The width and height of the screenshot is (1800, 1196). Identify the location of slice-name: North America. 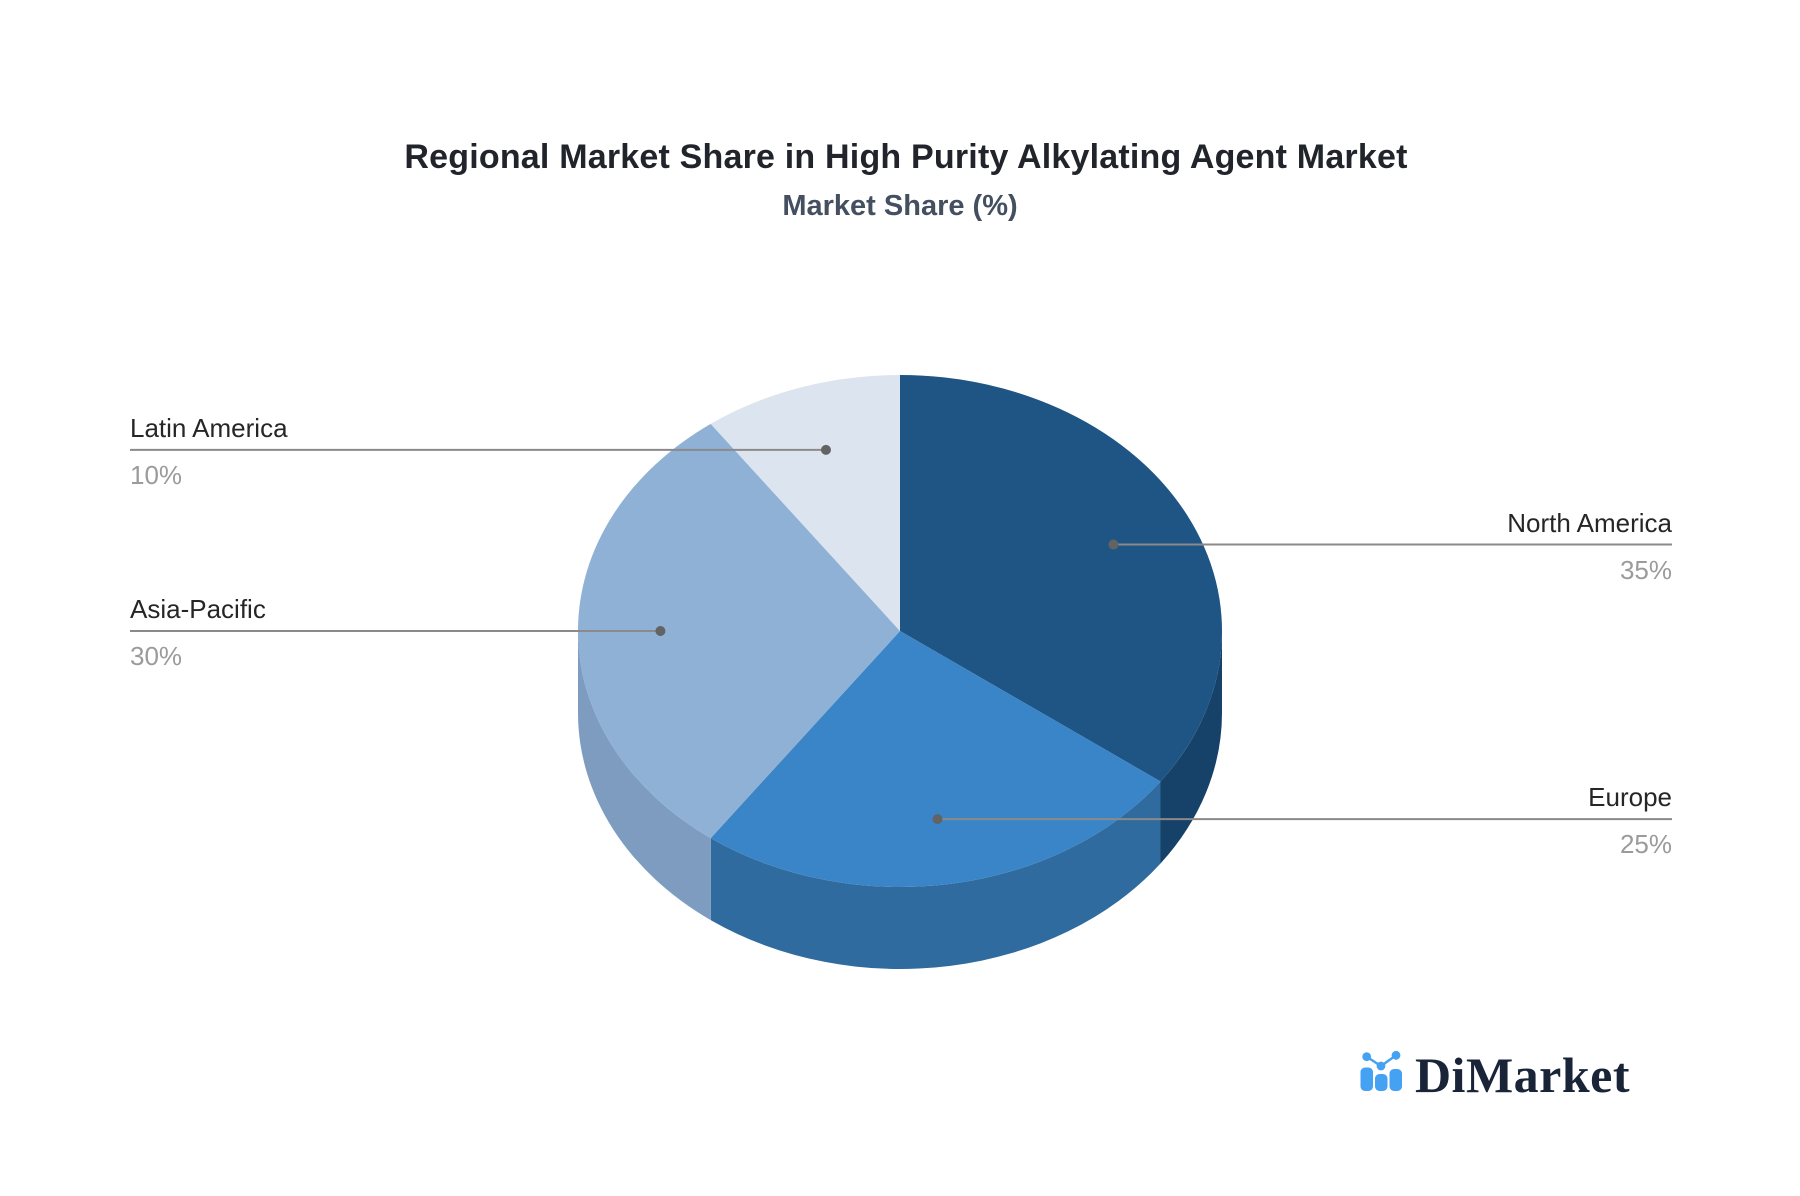
(1589, 522).